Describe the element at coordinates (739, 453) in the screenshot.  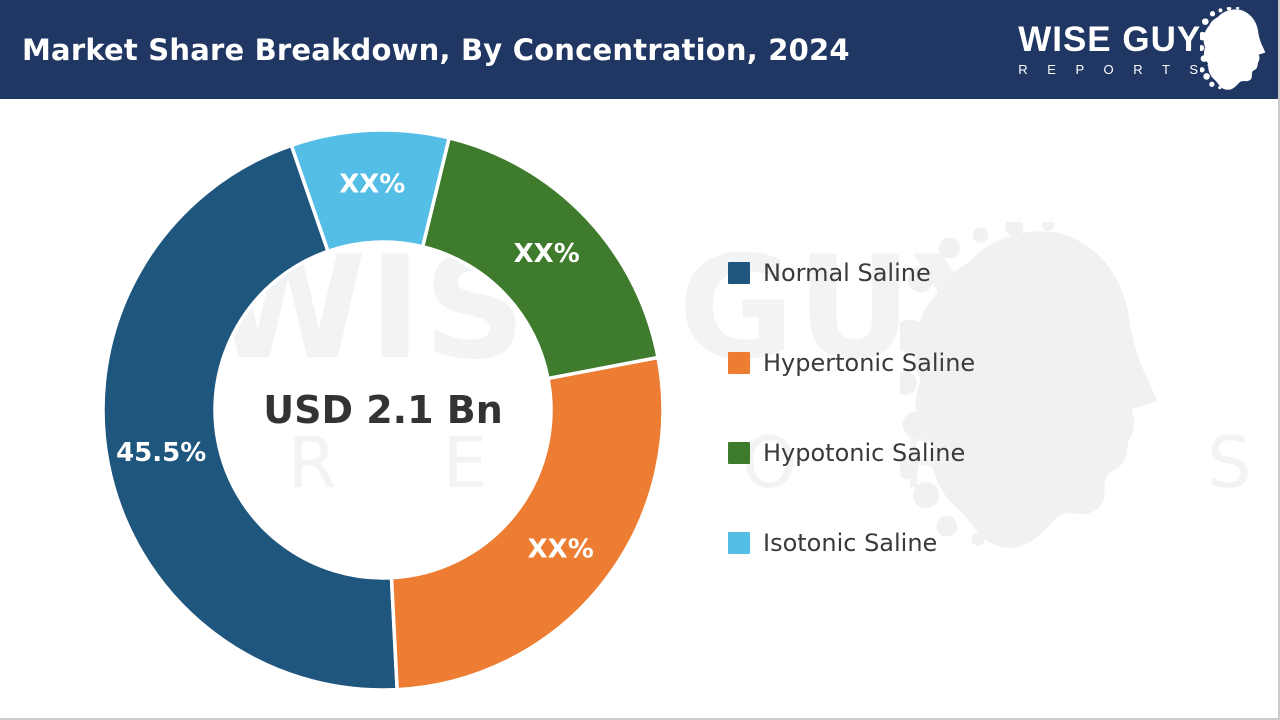
I see `legend-swatch-hypotonic-saline` at that location.